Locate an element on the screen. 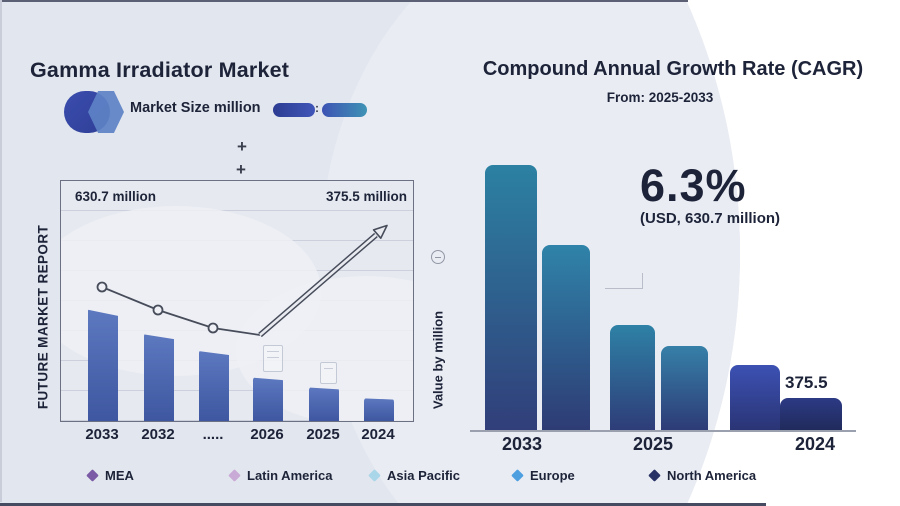  market-size-bar-2032 is located at coordinates (159, 377).